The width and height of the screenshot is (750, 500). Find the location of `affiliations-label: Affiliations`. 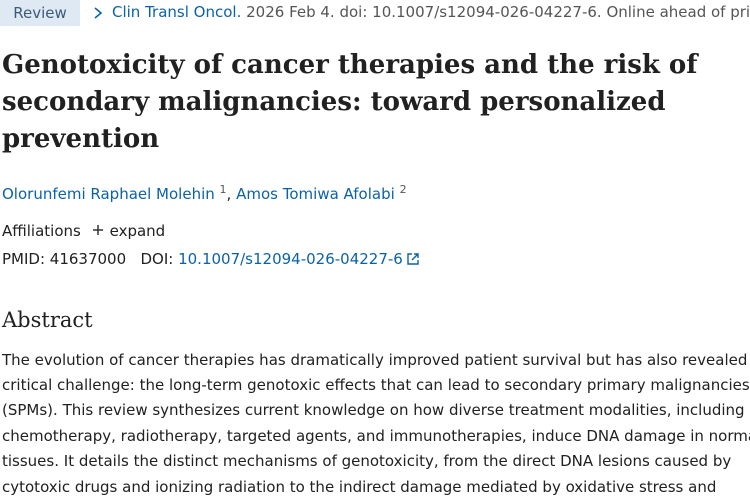

affiliations-label: Affiliations is located at coordinates (41, 231).